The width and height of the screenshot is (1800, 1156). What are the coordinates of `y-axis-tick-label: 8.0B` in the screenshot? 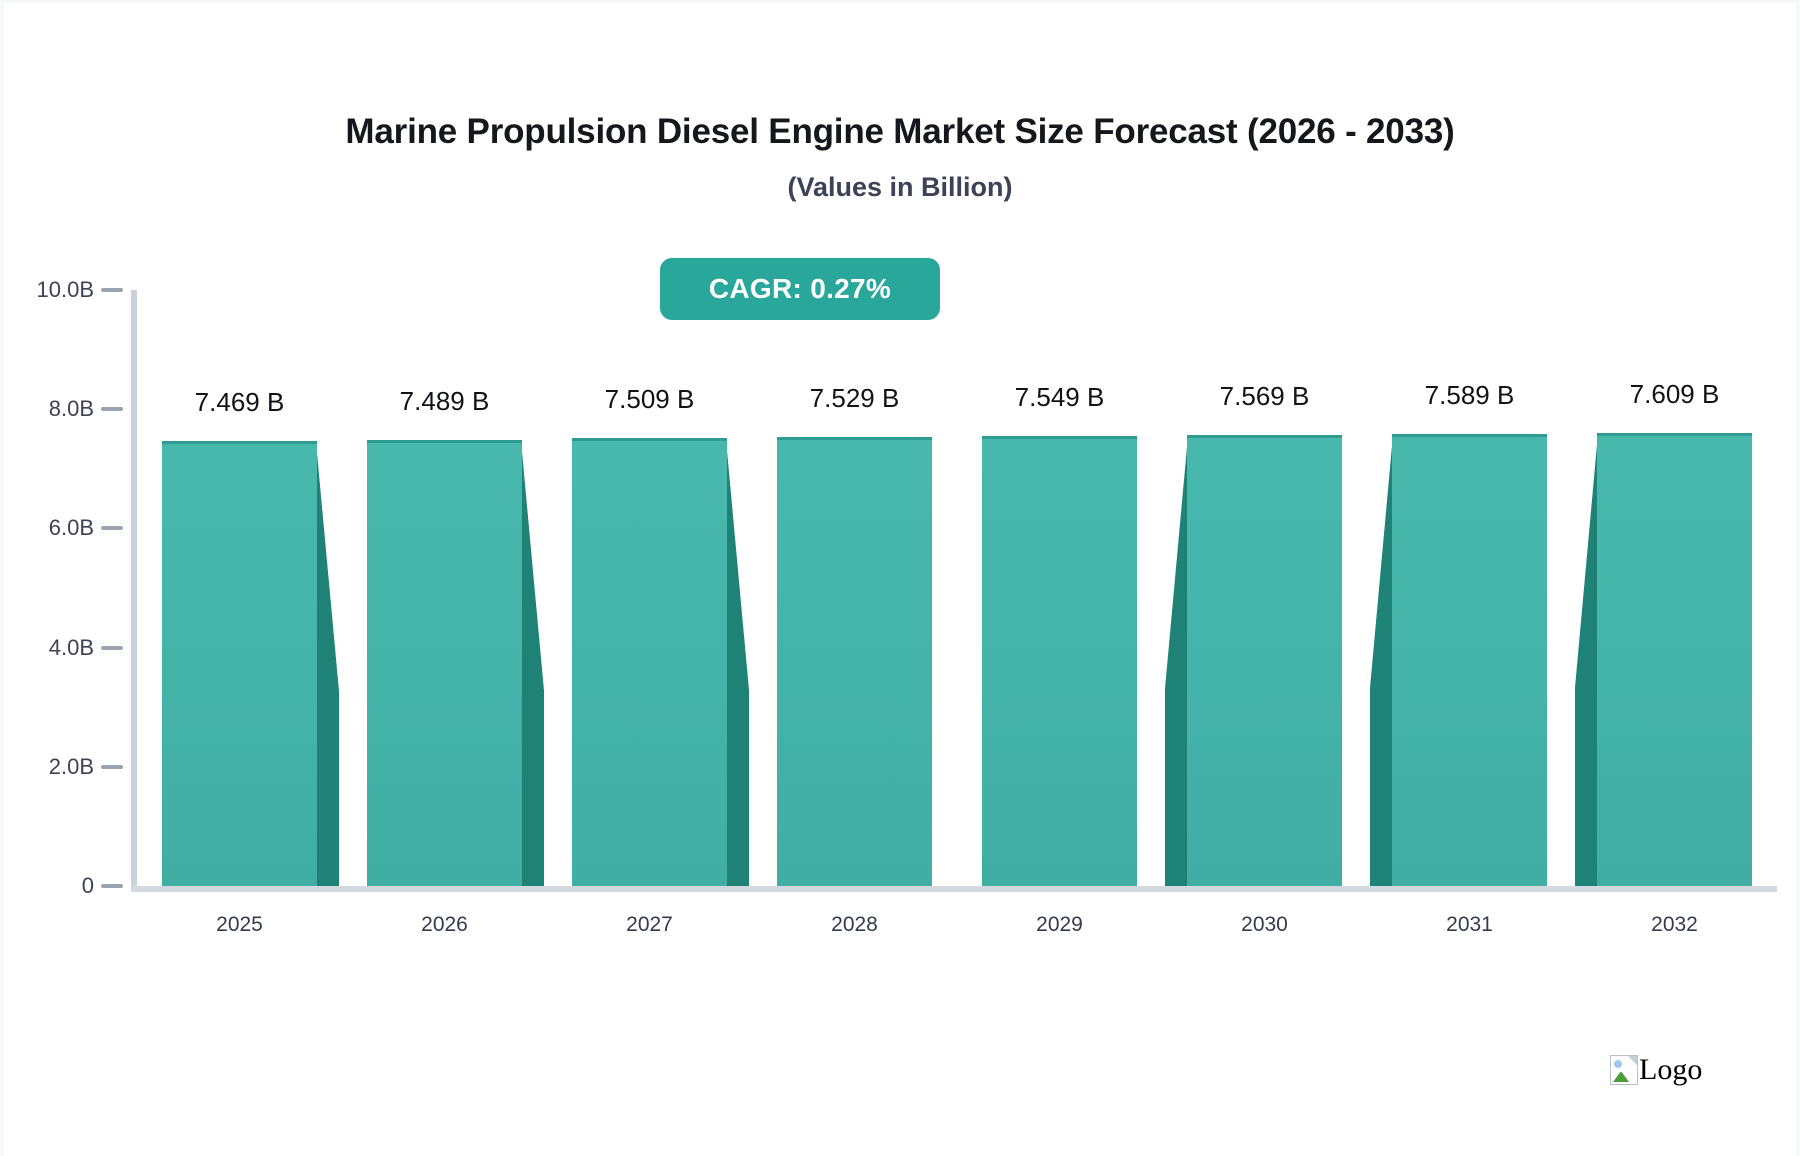 It's located at (71, 409).